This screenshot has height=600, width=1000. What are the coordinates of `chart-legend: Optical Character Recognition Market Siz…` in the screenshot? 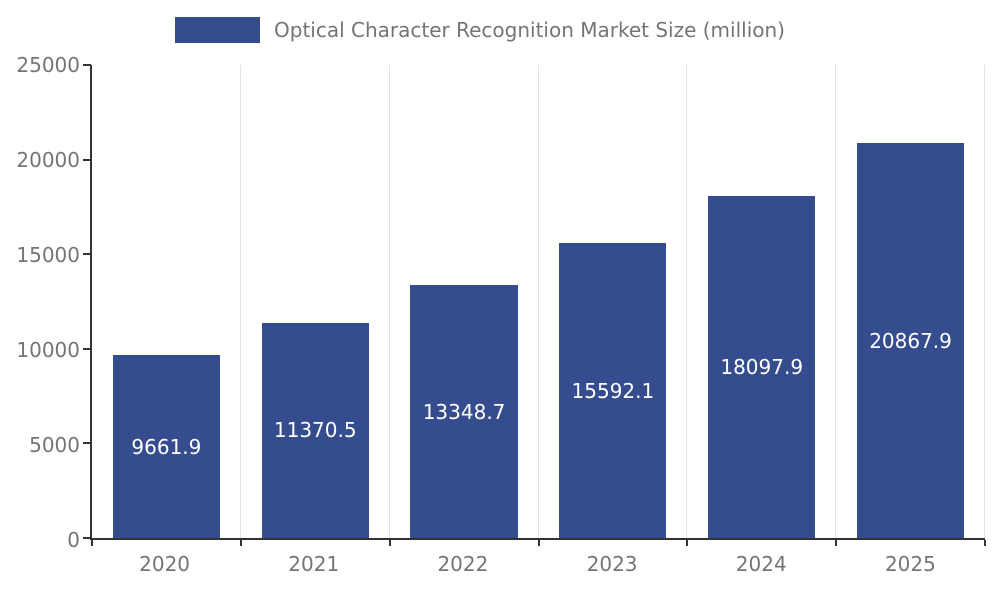 It's located at (480, 30).